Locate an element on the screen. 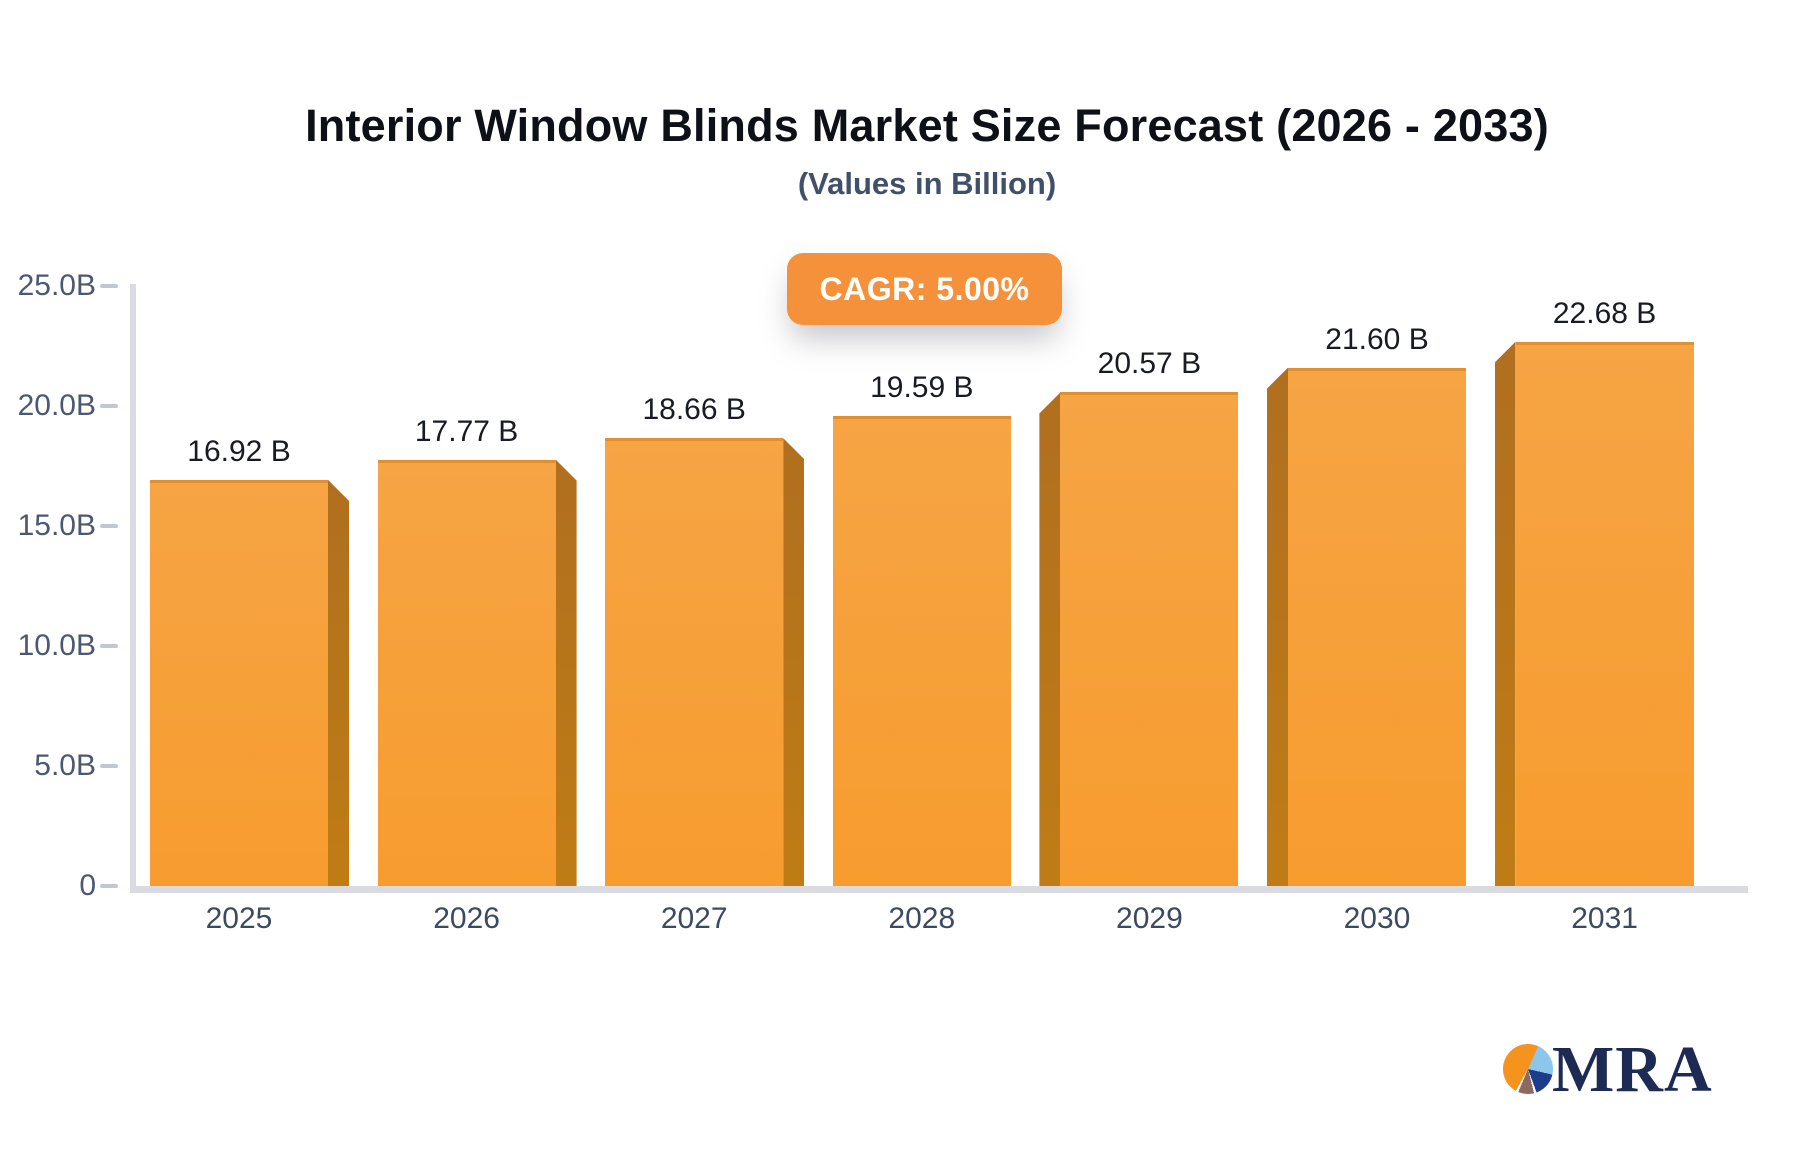  y-tick-label: 25.0B is located at coordinates (56, 285).